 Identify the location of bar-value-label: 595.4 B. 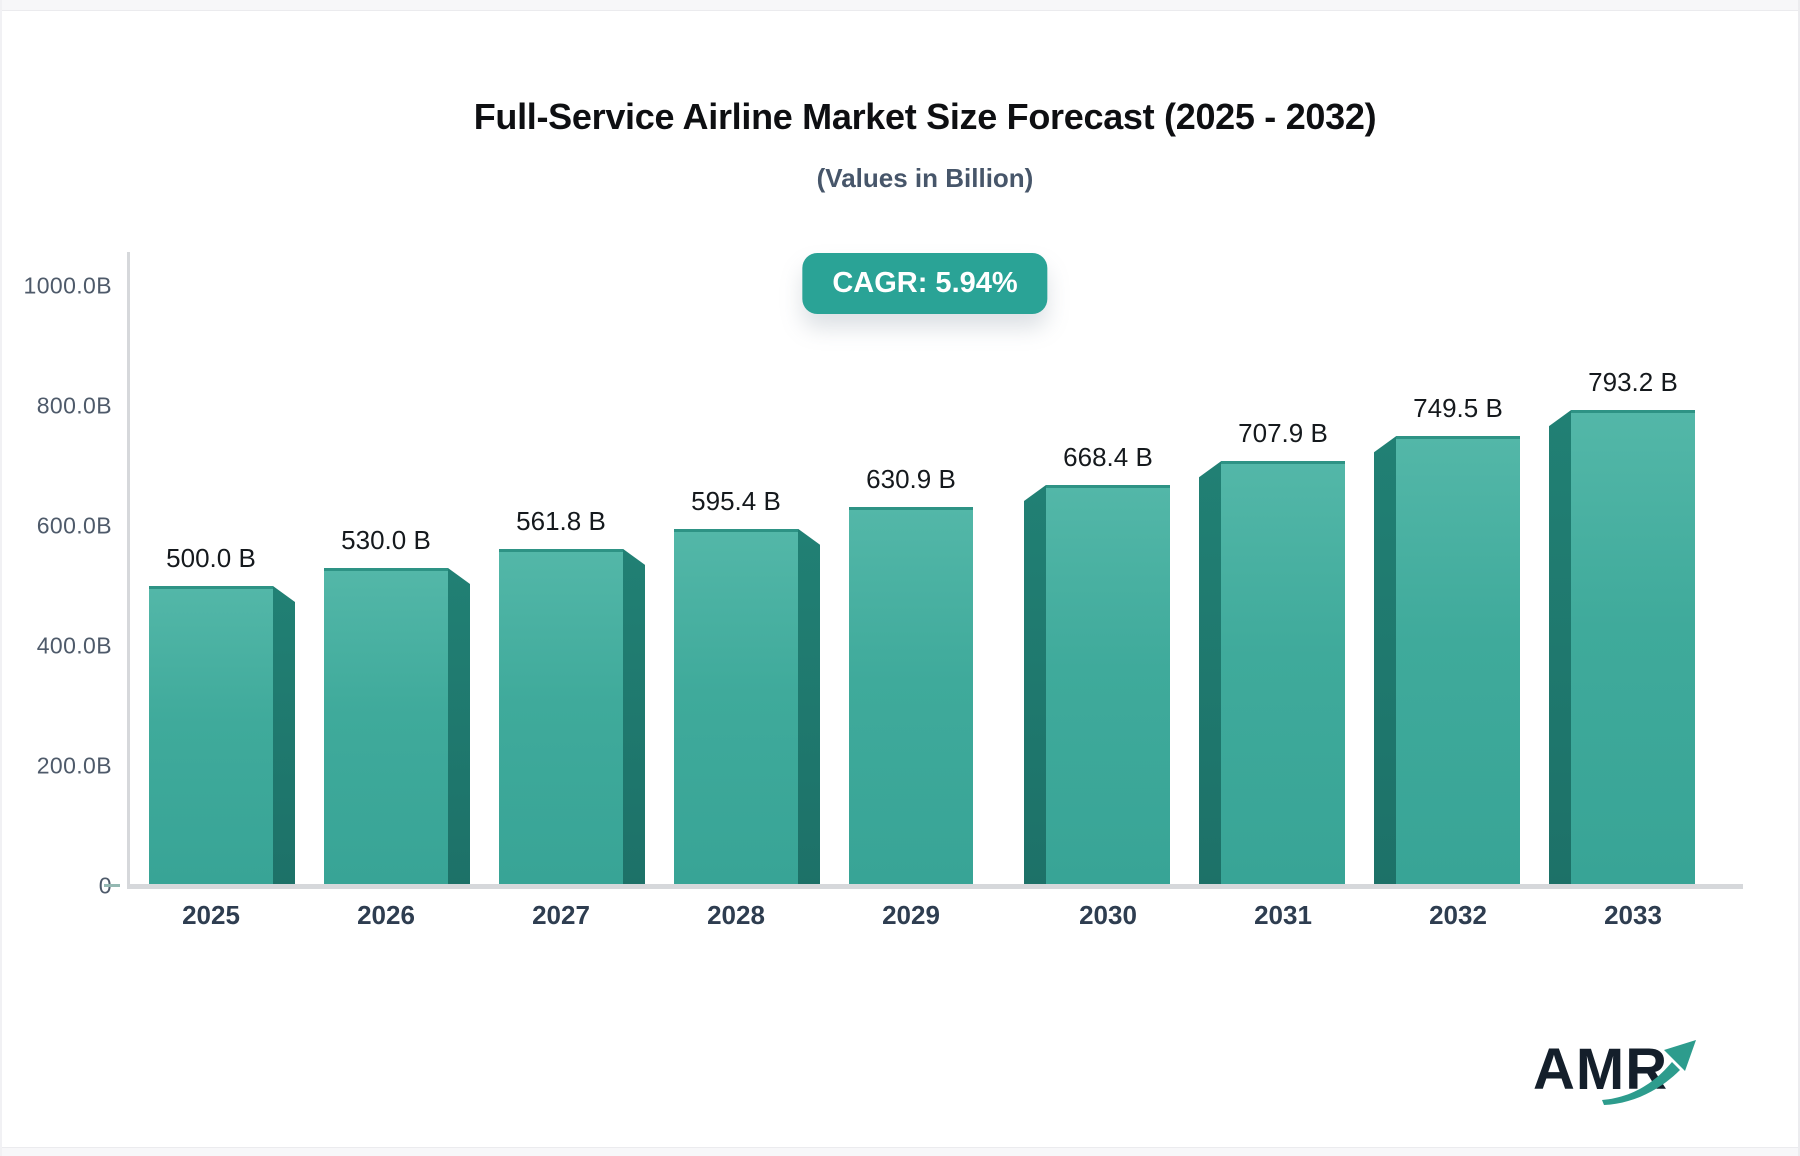
(736, 500).